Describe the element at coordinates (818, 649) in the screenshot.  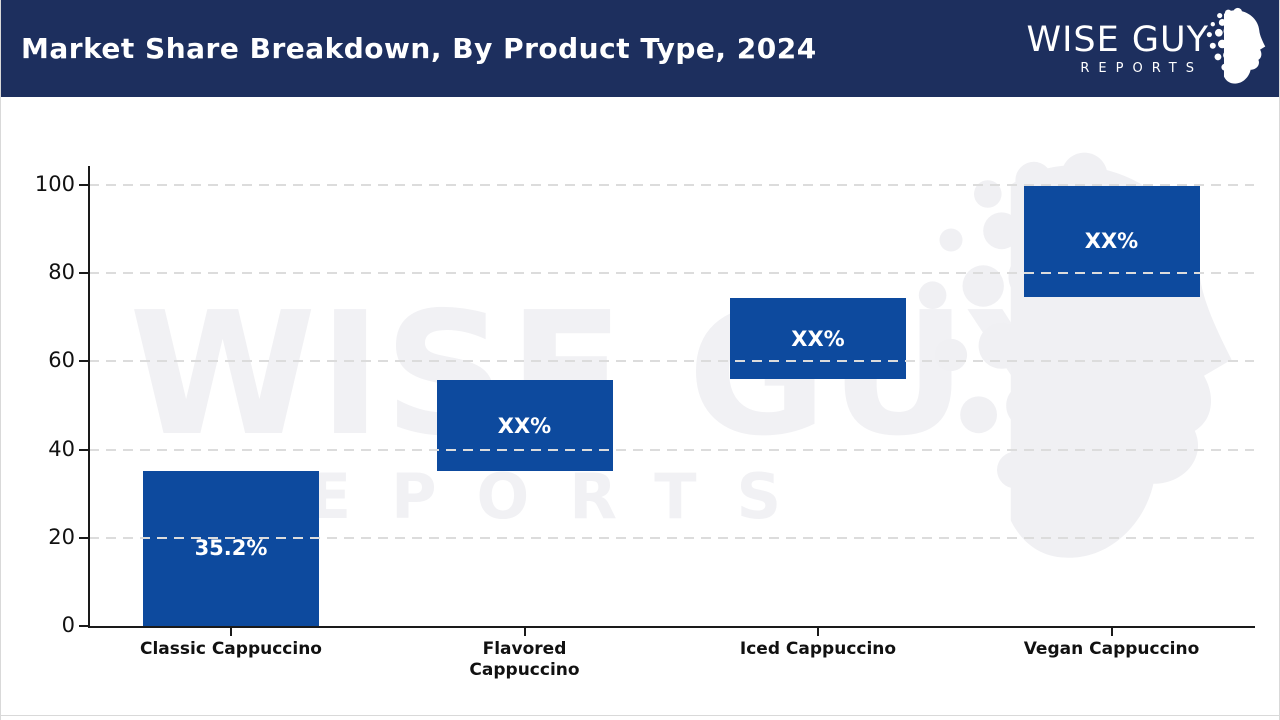
I see `x-axis-label: Iced Cappuccino` at that location.